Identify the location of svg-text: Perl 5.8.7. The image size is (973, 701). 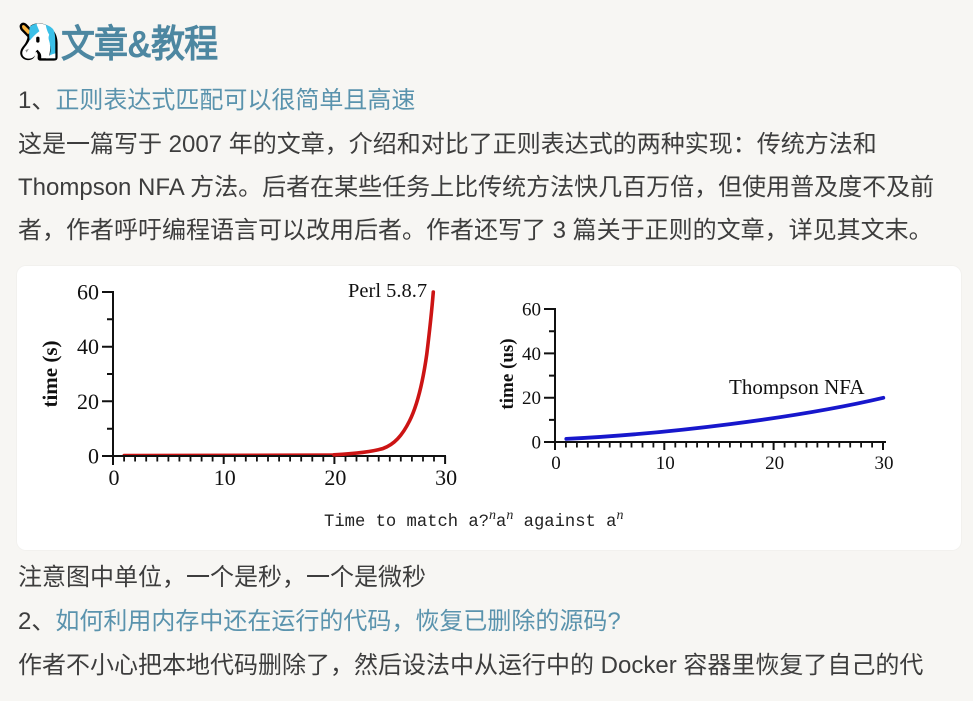
(387, 291).